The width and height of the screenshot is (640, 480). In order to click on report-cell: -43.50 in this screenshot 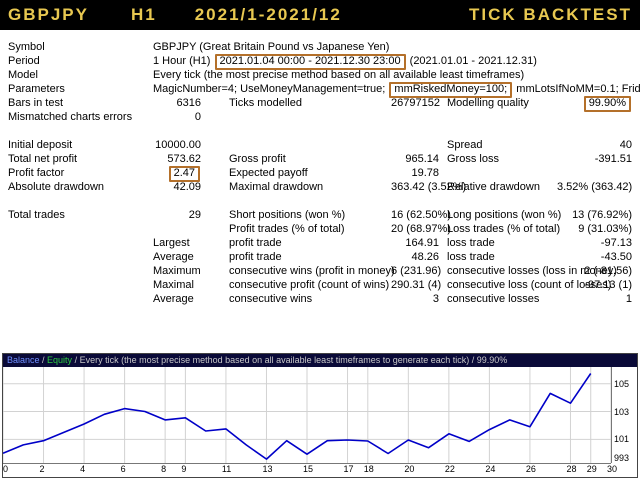, I will do `click(616, 257)`.